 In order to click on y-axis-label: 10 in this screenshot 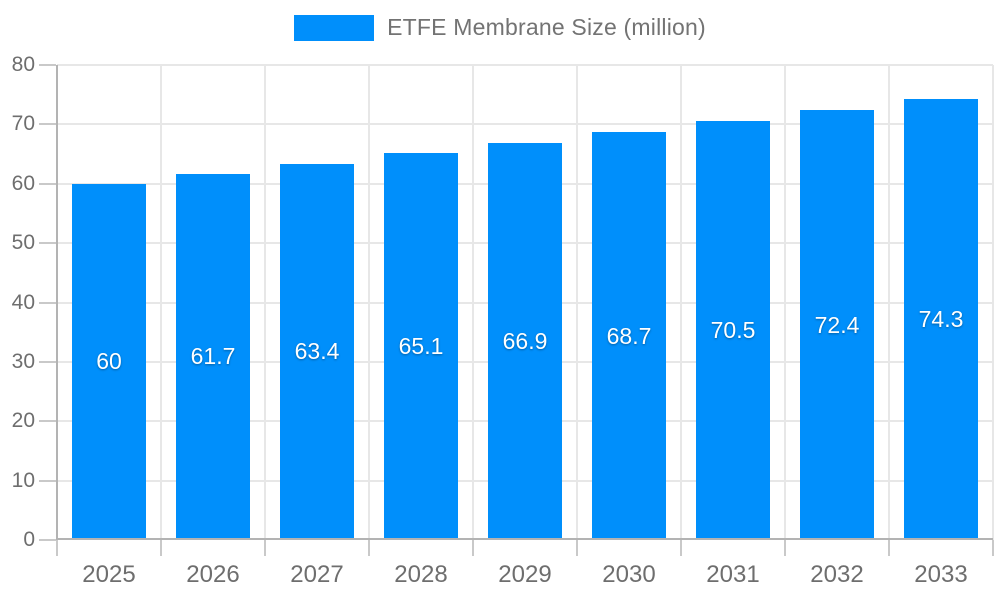, I will do `click(23, 480)`.